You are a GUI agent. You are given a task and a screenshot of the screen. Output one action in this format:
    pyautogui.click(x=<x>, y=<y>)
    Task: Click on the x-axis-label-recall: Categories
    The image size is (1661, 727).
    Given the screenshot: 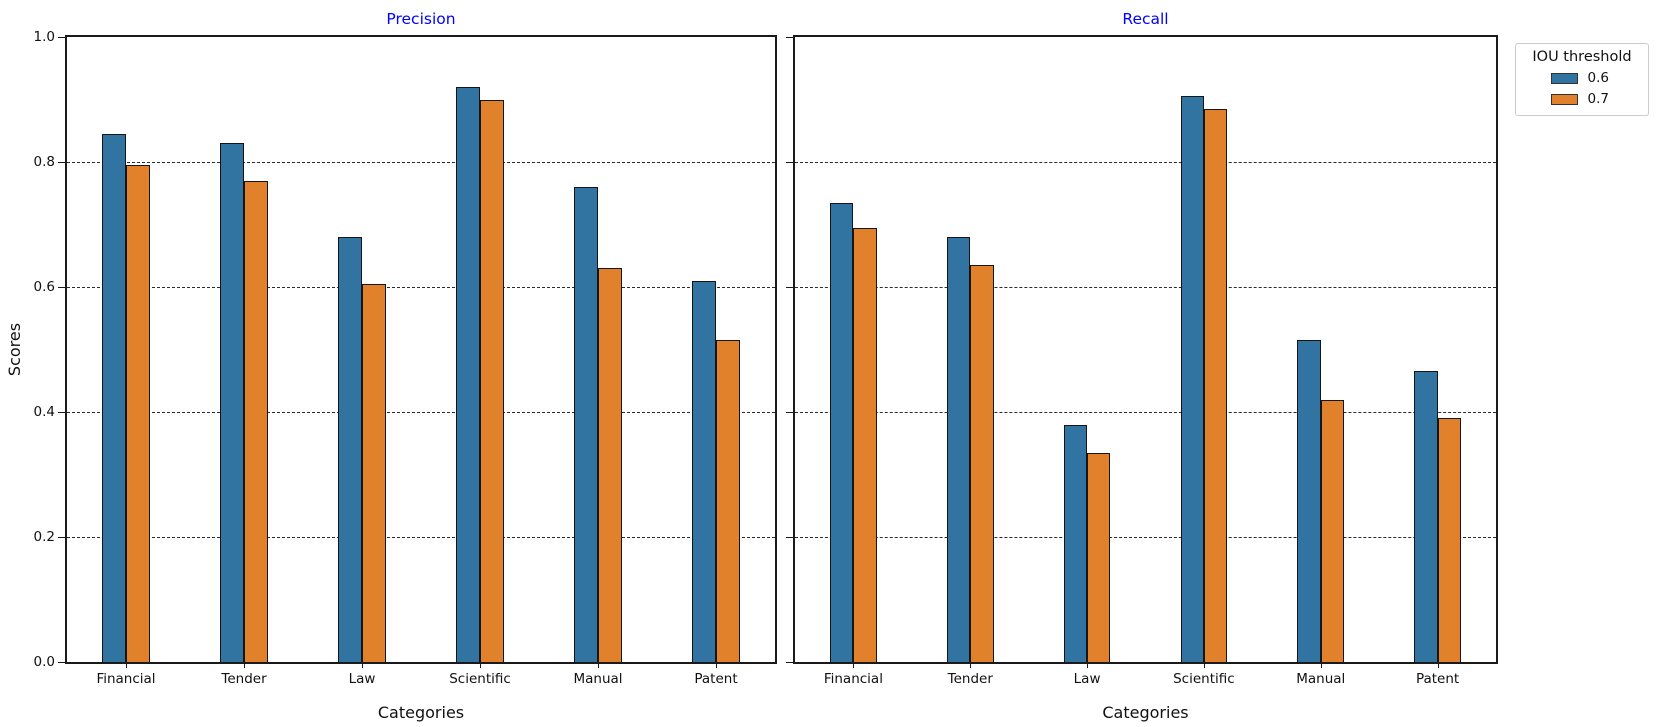 What is the action you would take?
    pyautogui.click(x=1145, y=712)
    